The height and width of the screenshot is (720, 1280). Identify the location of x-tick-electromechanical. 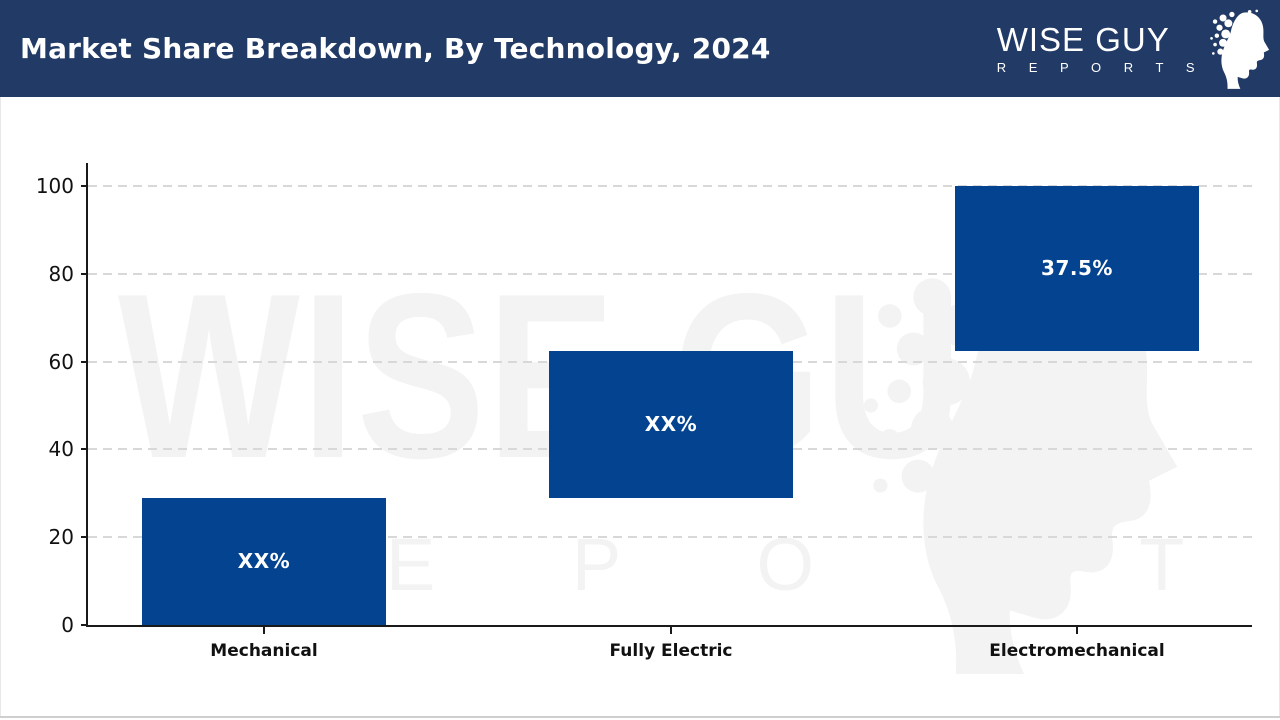
(1077, 630).